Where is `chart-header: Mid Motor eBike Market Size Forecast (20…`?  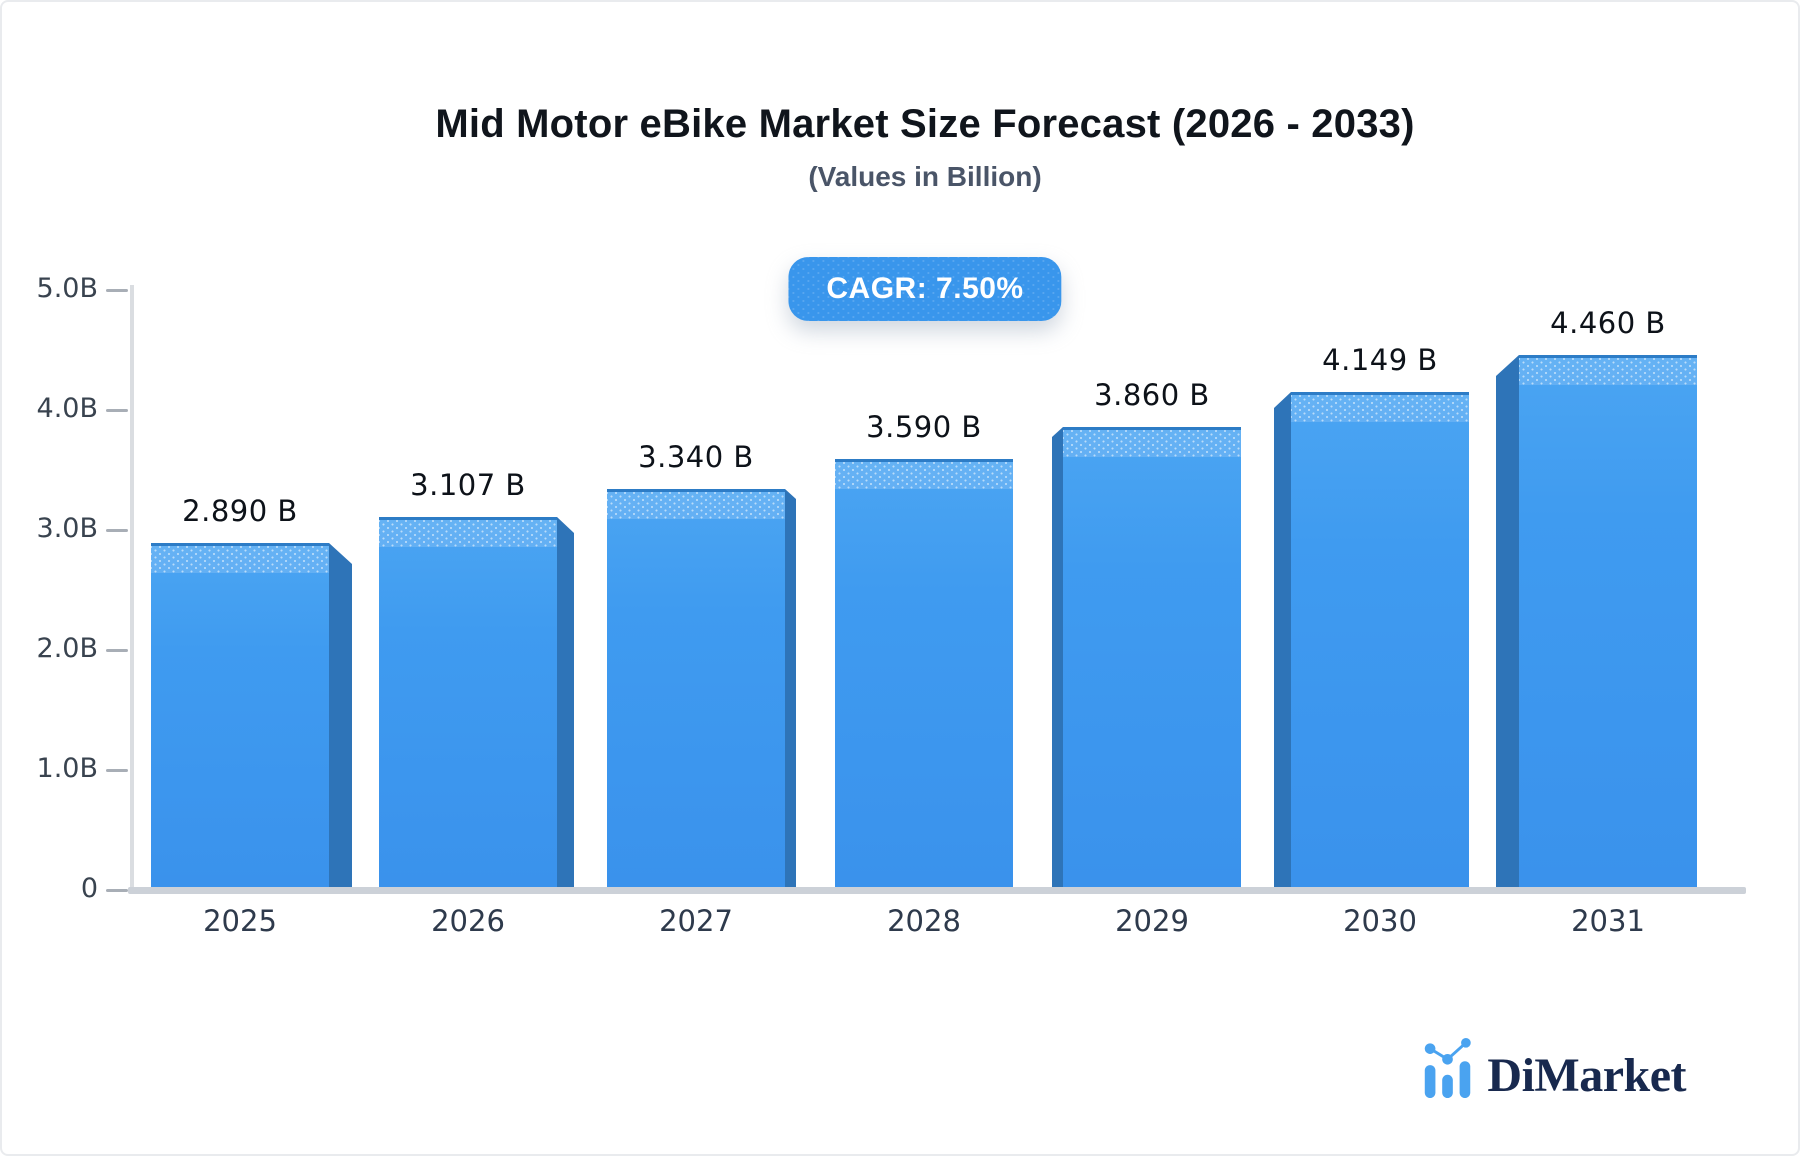
chart-header: Mid Motor eBike Market Size Forecast (20… is located at coordinates (912, 147).